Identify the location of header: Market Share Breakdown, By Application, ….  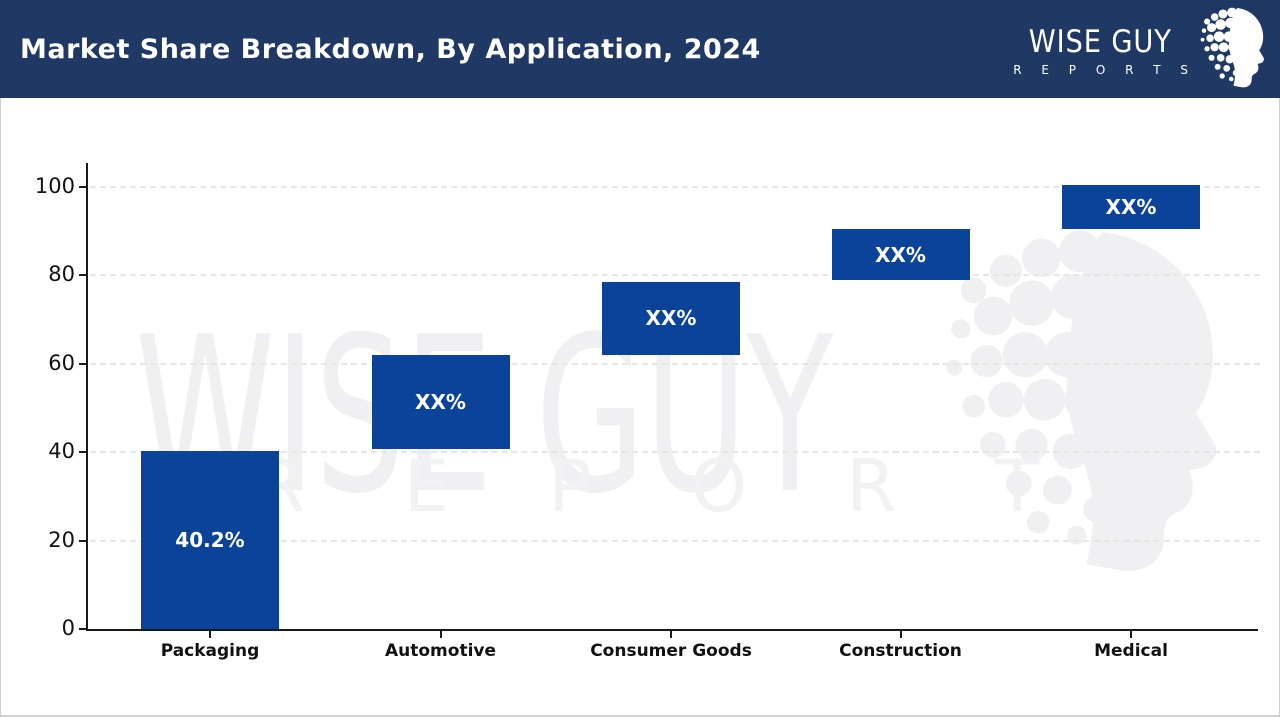
(640, 49).